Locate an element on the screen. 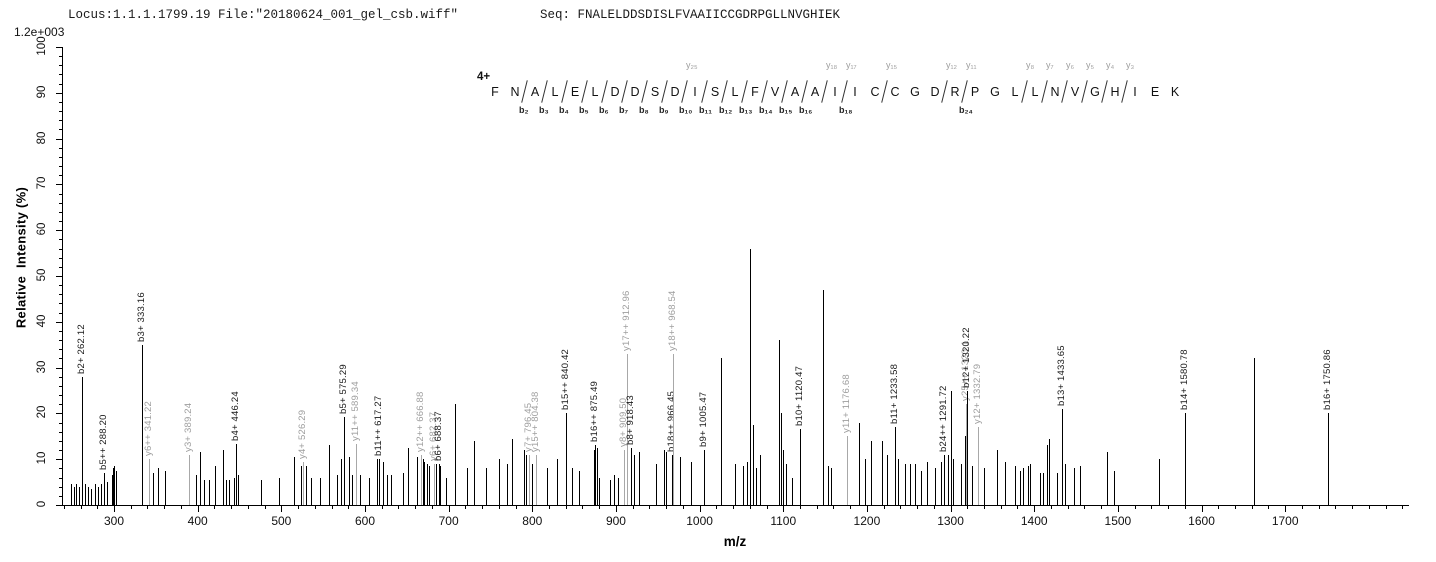  residue-letter: I is located at coordinates (835, 92).